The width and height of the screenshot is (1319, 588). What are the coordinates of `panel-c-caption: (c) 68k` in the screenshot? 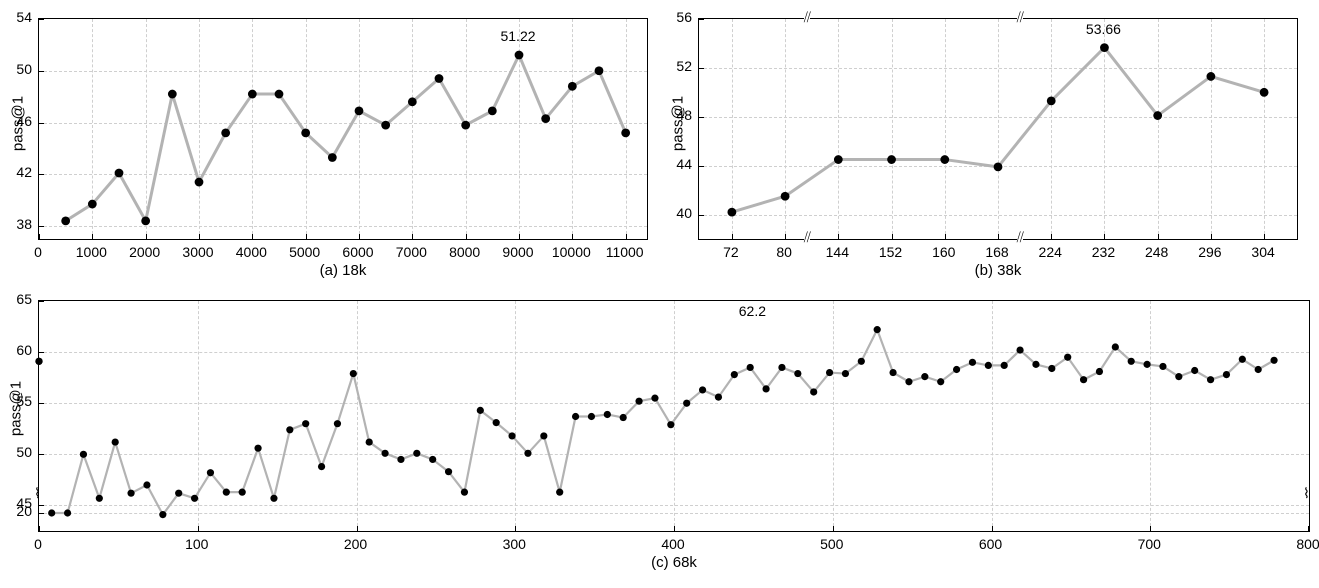 It's located at (674, 562).